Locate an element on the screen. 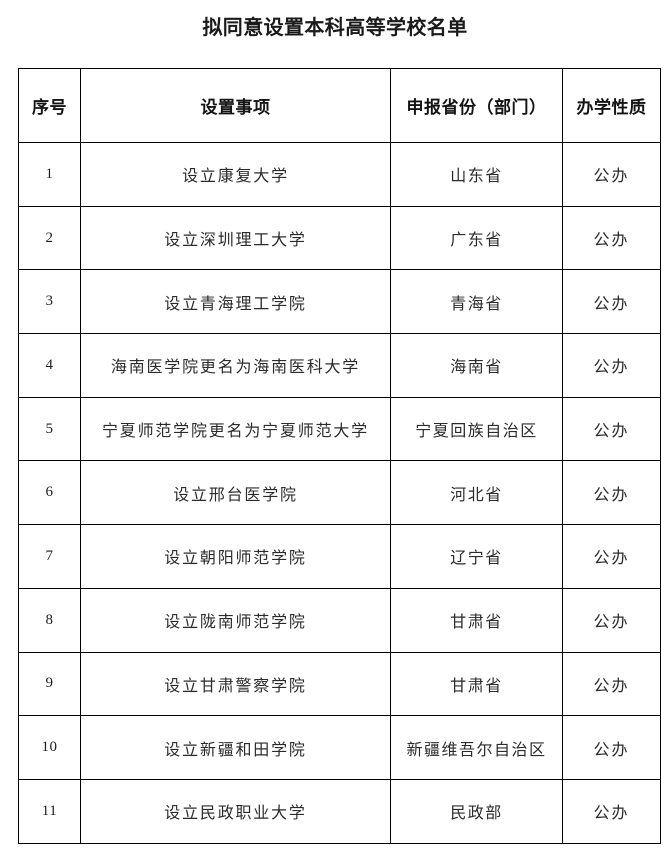 Image resolution: width=670 pixels, height=864 pixels. table-cell-province: 山东省 is located at coordinates (476, 174).